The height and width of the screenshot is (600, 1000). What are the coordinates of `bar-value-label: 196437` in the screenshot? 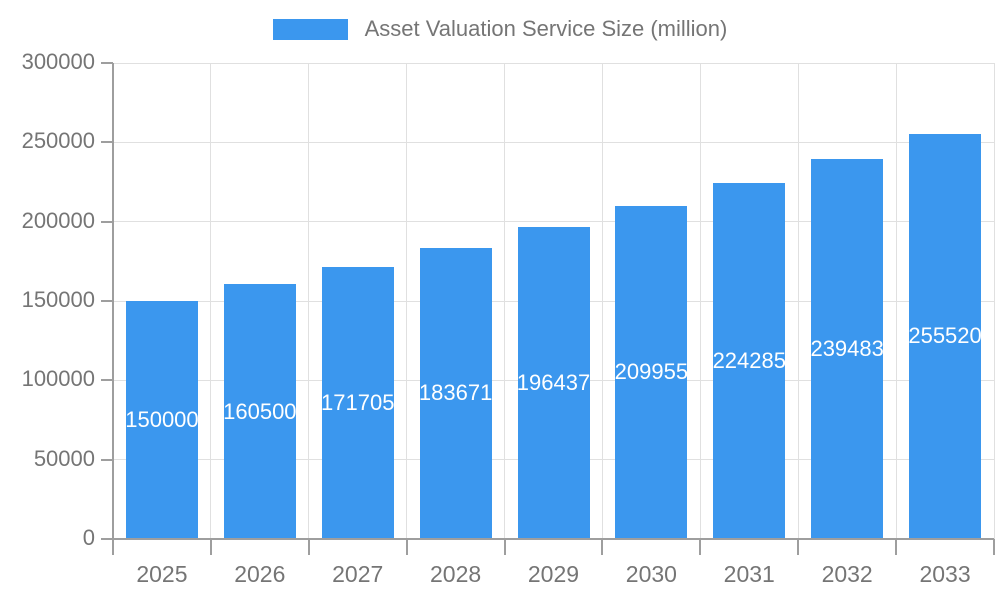 It's located at (553, 383).